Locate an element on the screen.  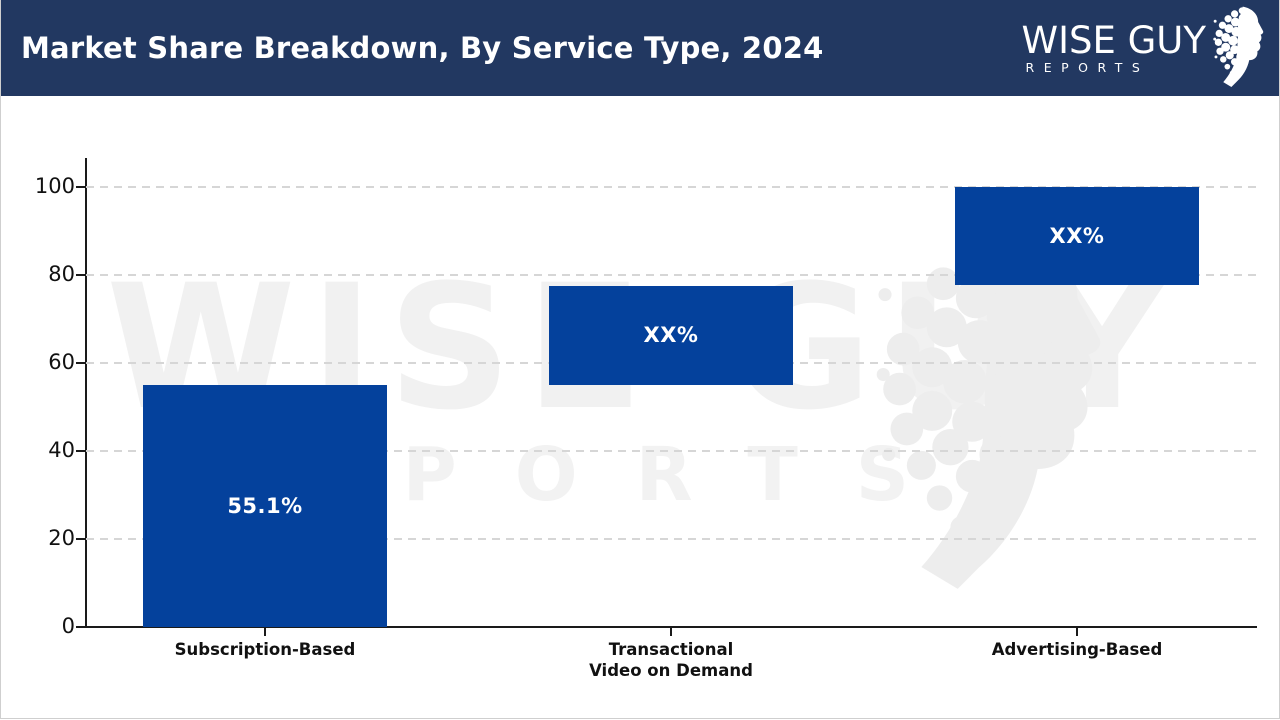
y-axis-line is located at coordinates (86, 393).